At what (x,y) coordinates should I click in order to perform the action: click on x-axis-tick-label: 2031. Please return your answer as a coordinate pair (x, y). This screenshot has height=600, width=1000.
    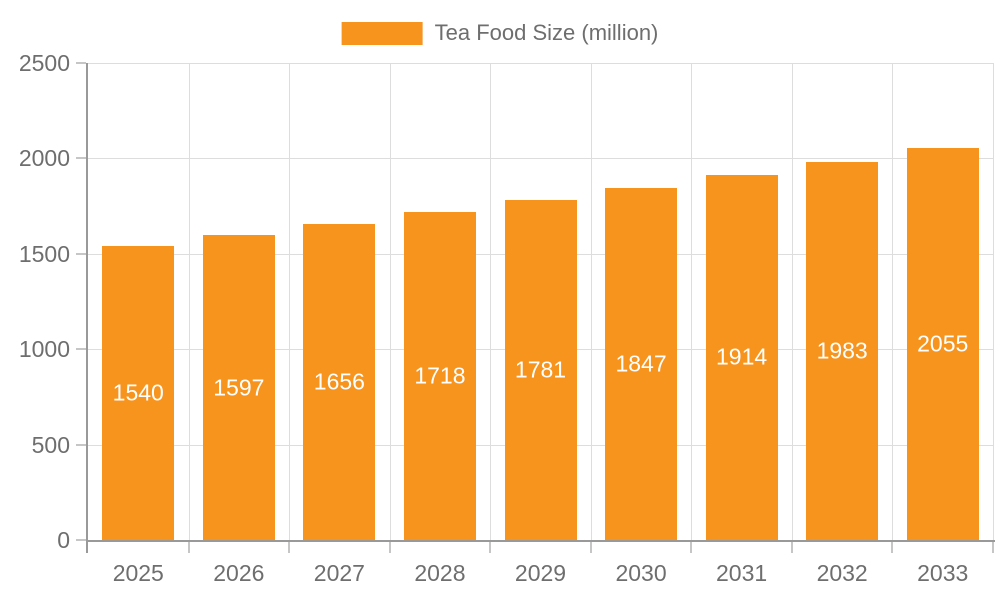
    Looking at the image, I should click on (742, 573).